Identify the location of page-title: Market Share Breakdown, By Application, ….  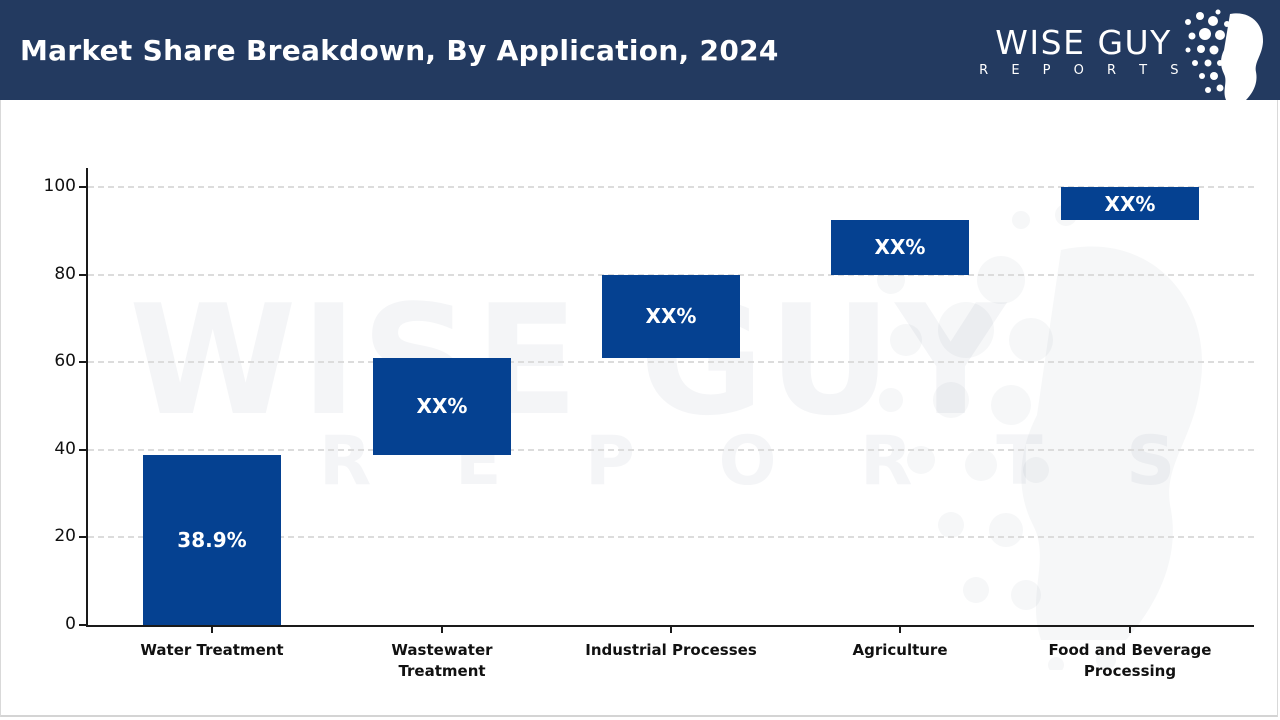
(399, 50).